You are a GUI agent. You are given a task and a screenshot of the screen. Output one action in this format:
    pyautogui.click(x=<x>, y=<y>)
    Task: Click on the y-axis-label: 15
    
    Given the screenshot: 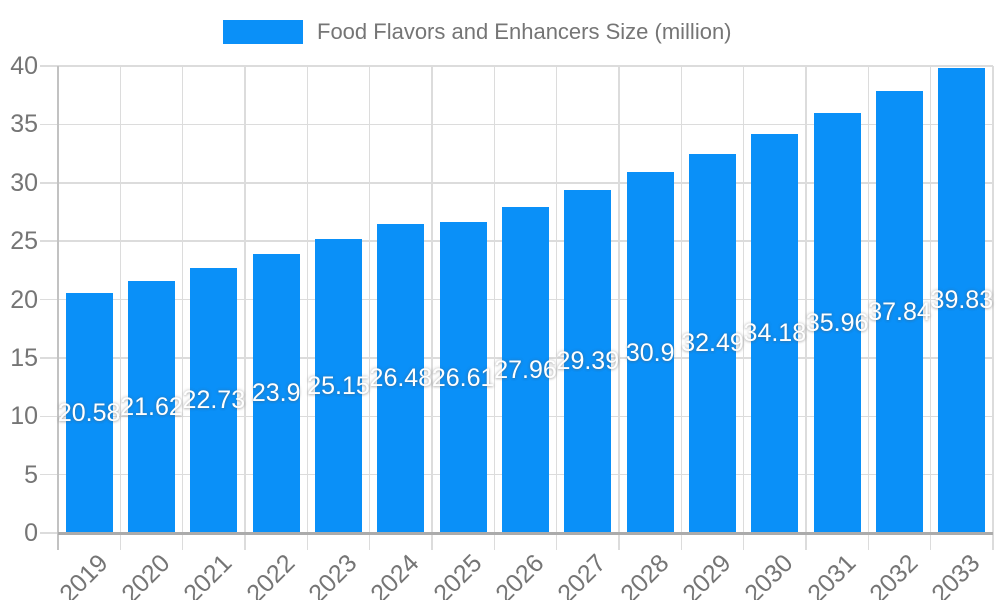 What is the action you would take?
    pyautogui.click(x=24, y=357)
    